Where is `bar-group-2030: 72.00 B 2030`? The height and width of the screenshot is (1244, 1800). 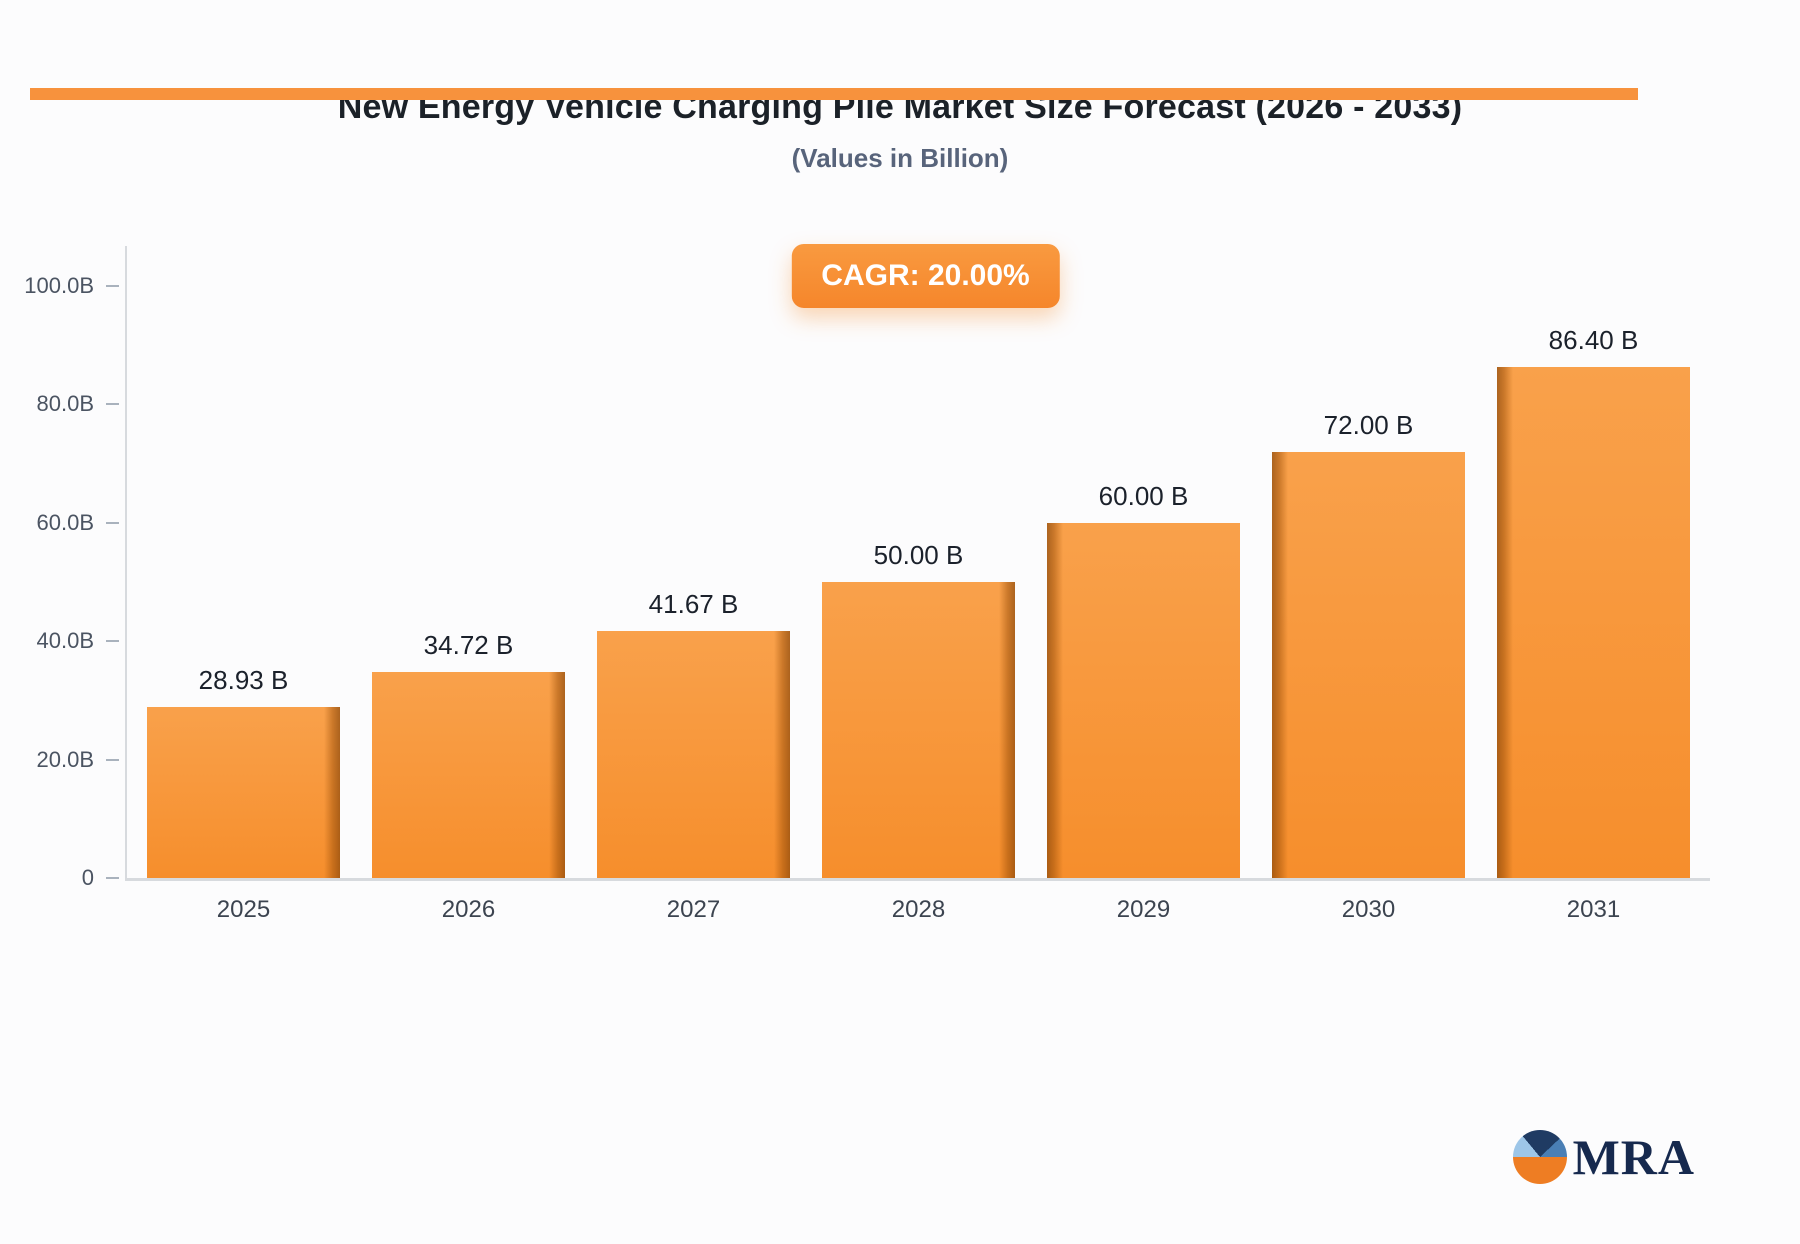 bar-group-2030: 72.00 B 2030 is located at coordinates (1368, 604).